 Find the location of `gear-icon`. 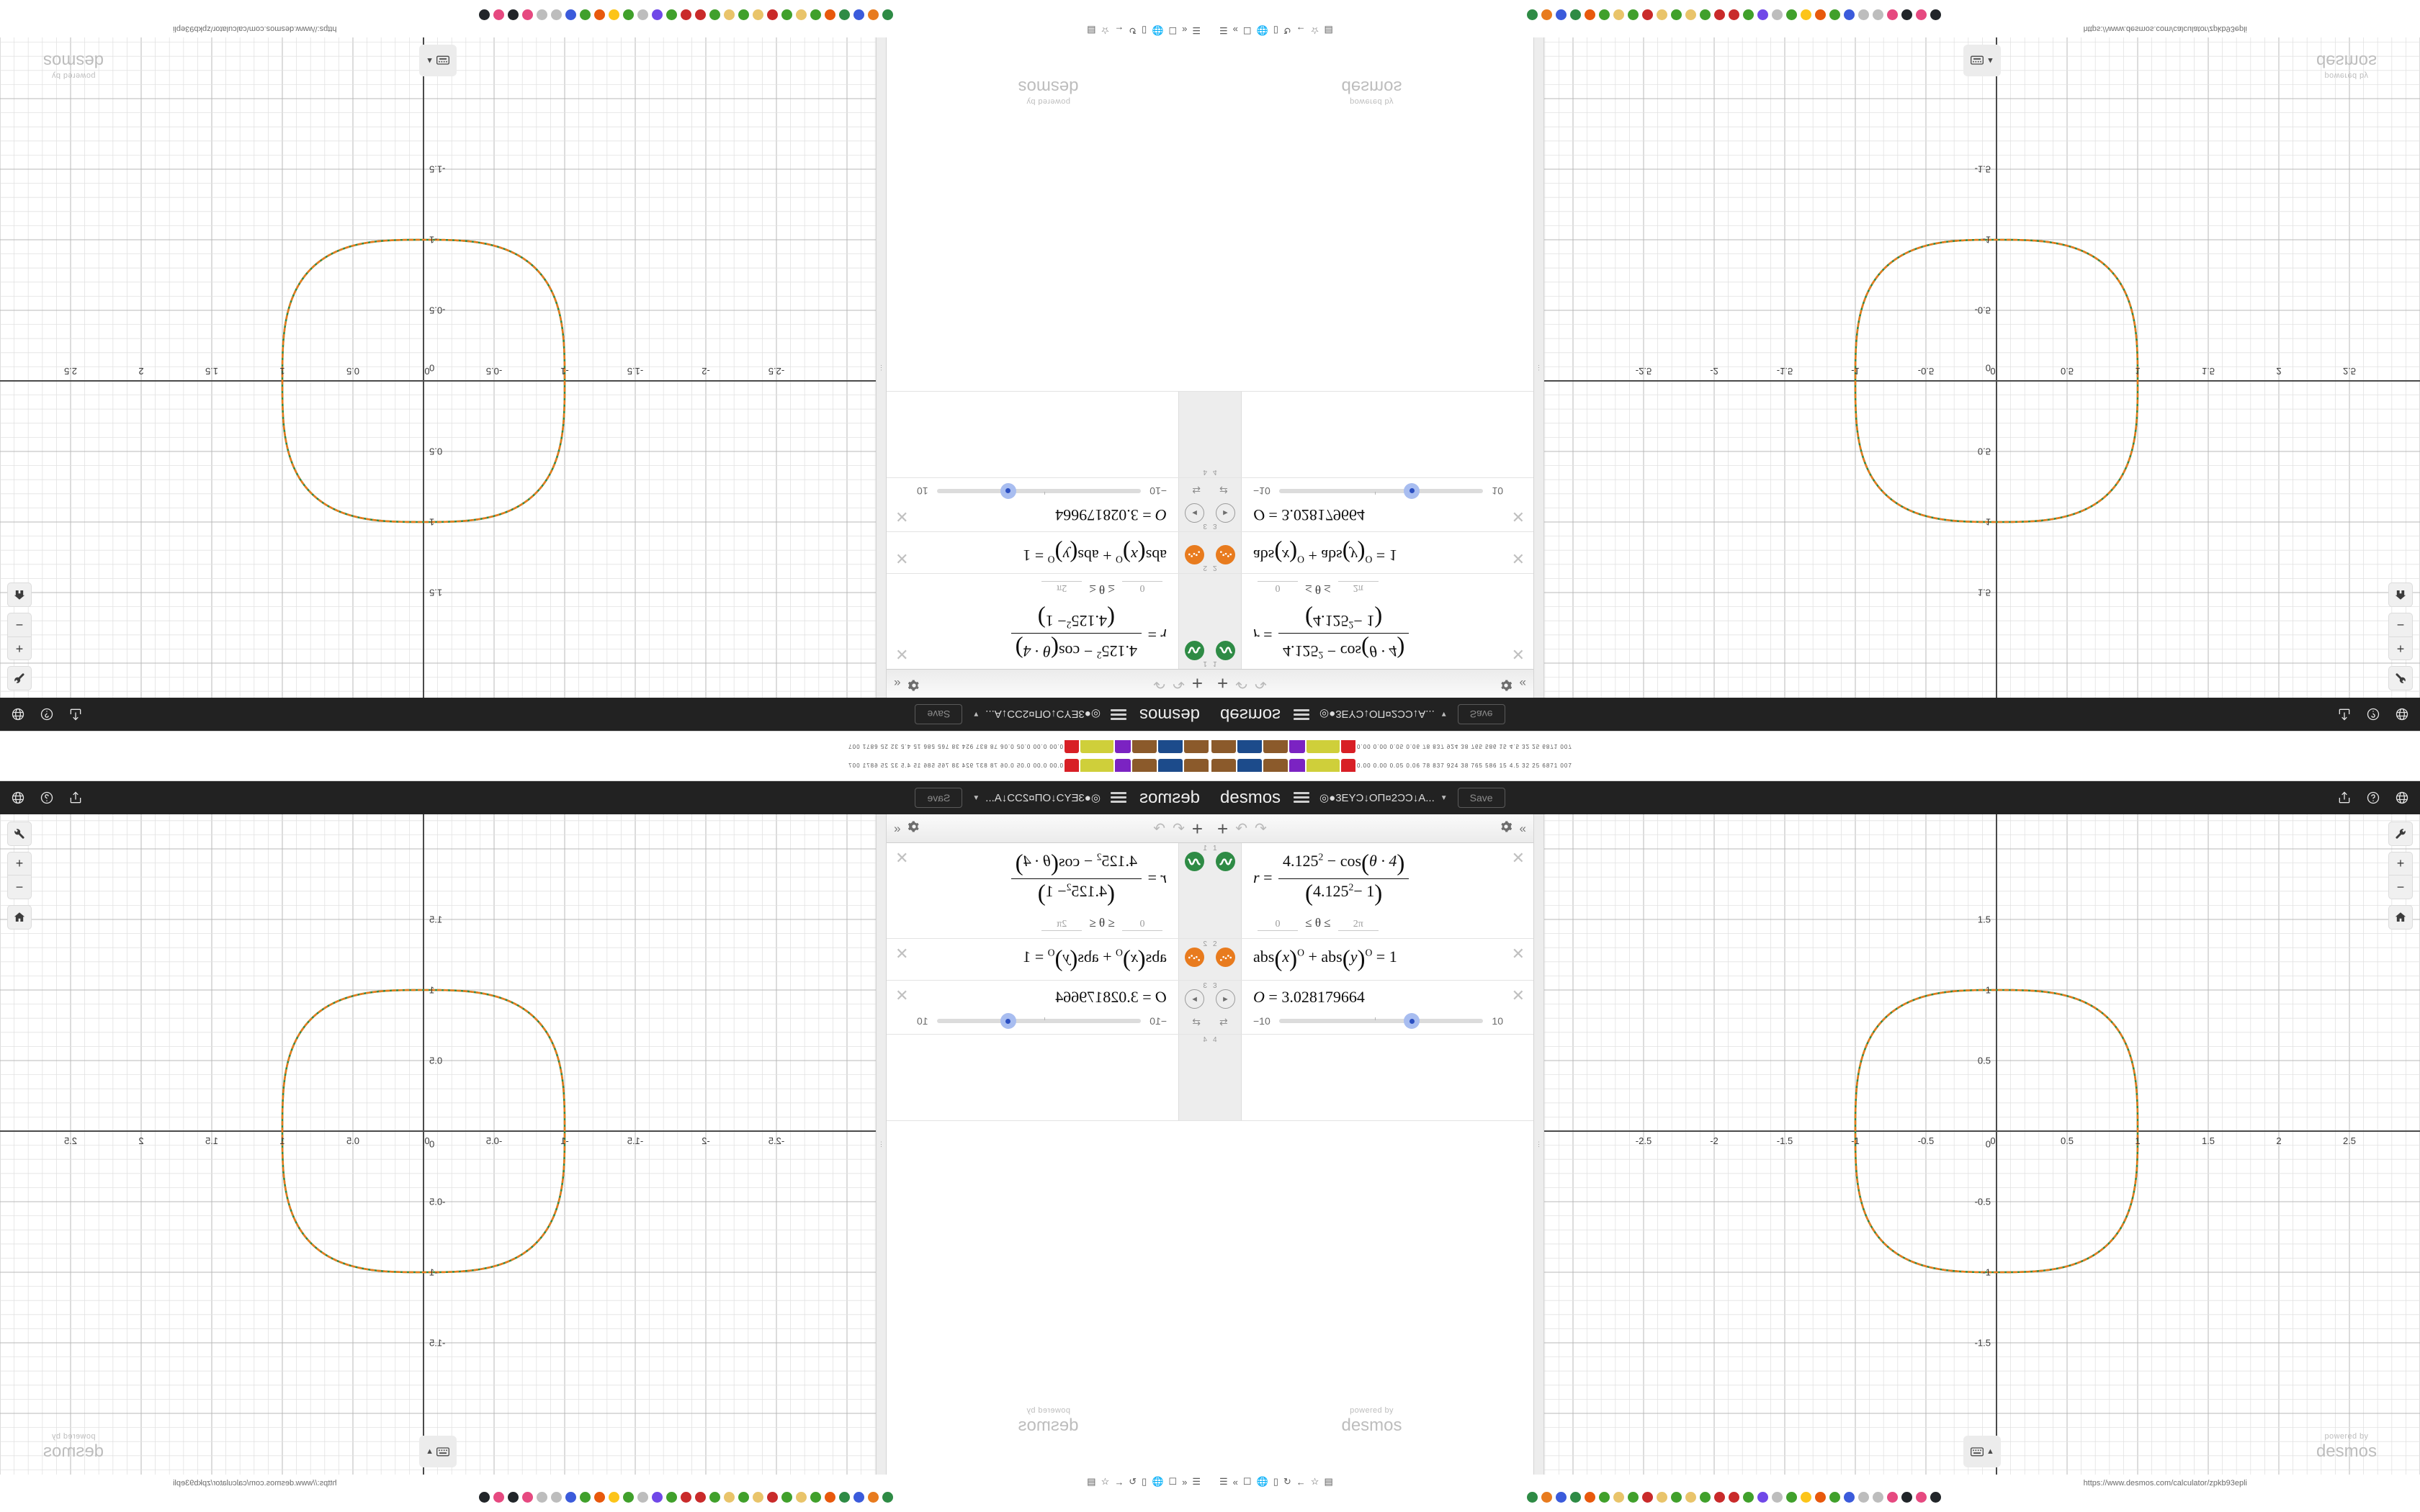

gear-icon is located at coordinates (914, 828).